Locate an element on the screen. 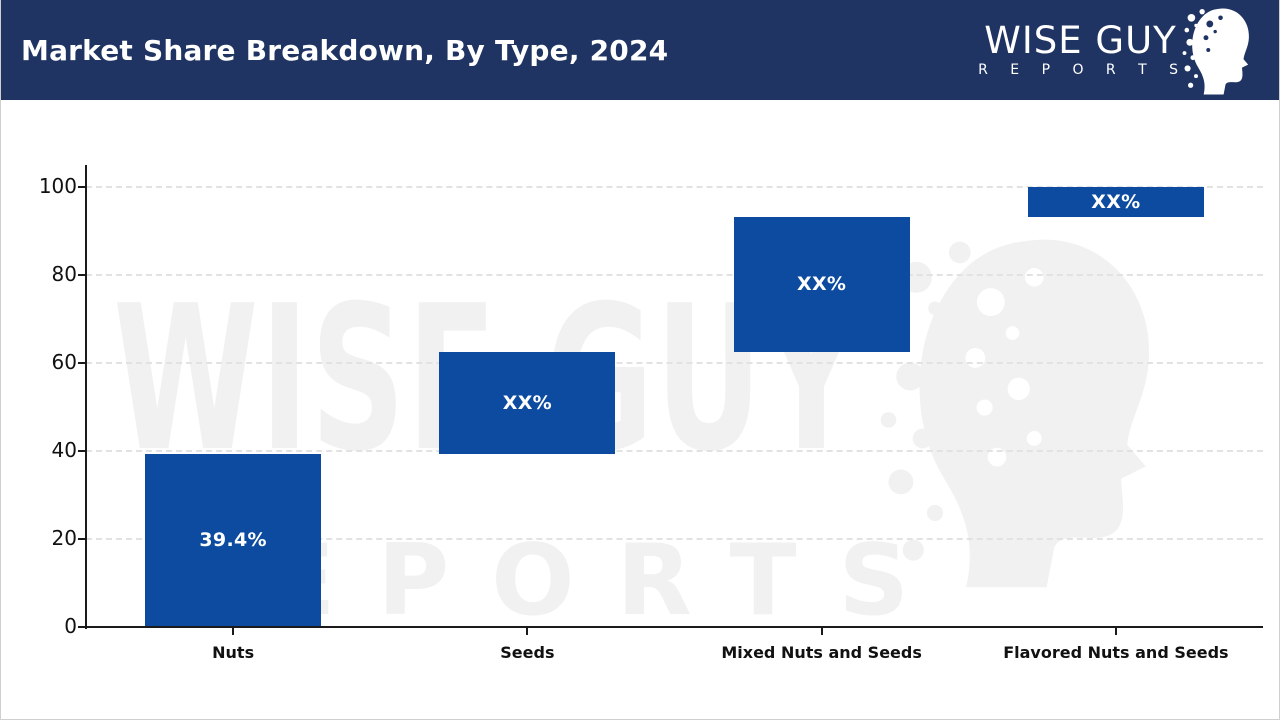 The image size is (1280, 720). x-axis-label: Mixed Nuts and Seeds is located at coordinates (821, 652).